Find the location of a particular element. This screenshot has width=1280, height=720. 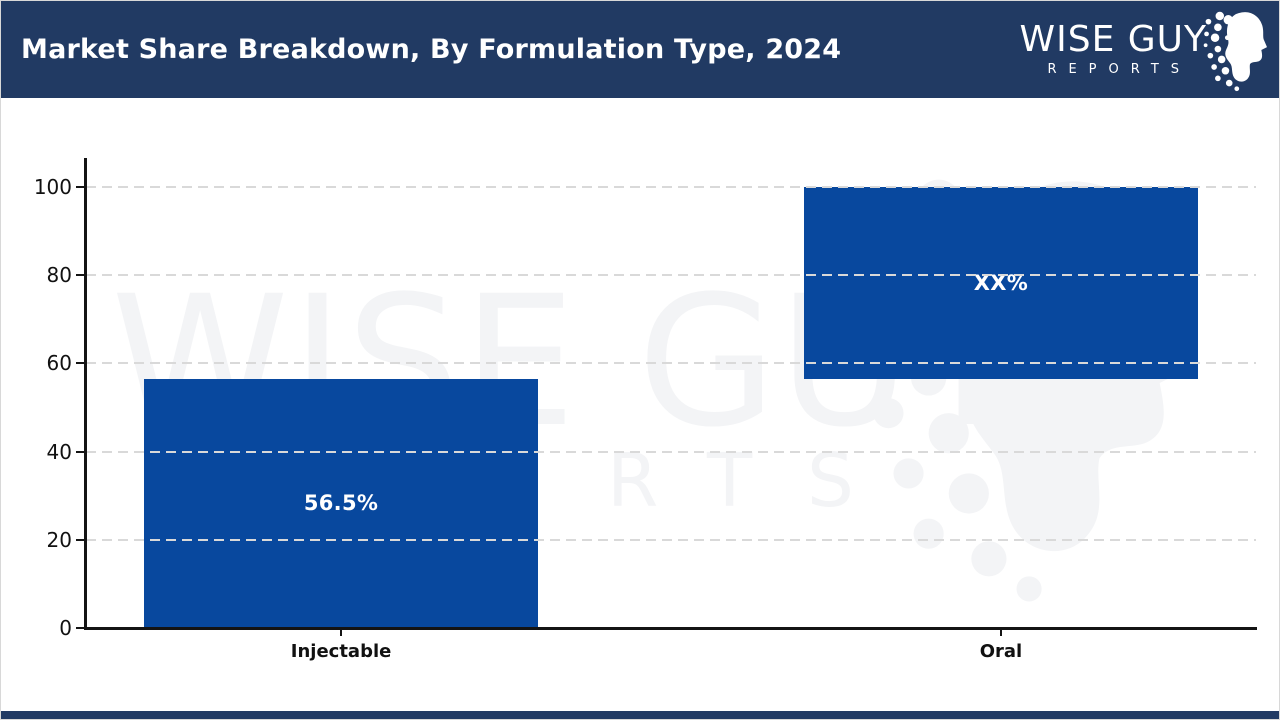

y-tick-label: 100 is located at coordinates (52, 186).